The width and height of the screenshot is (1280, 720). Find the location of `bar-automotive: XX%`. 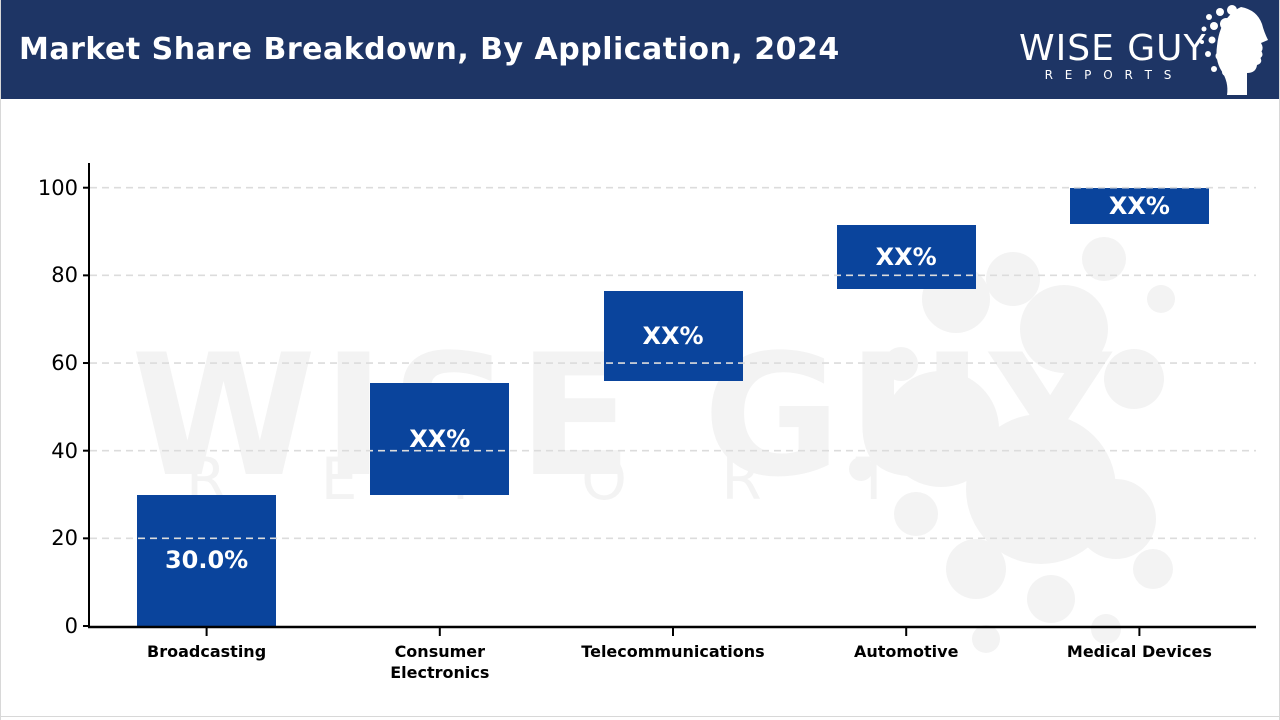

bar-automotive: XX% is located at coordinates (906, 256).